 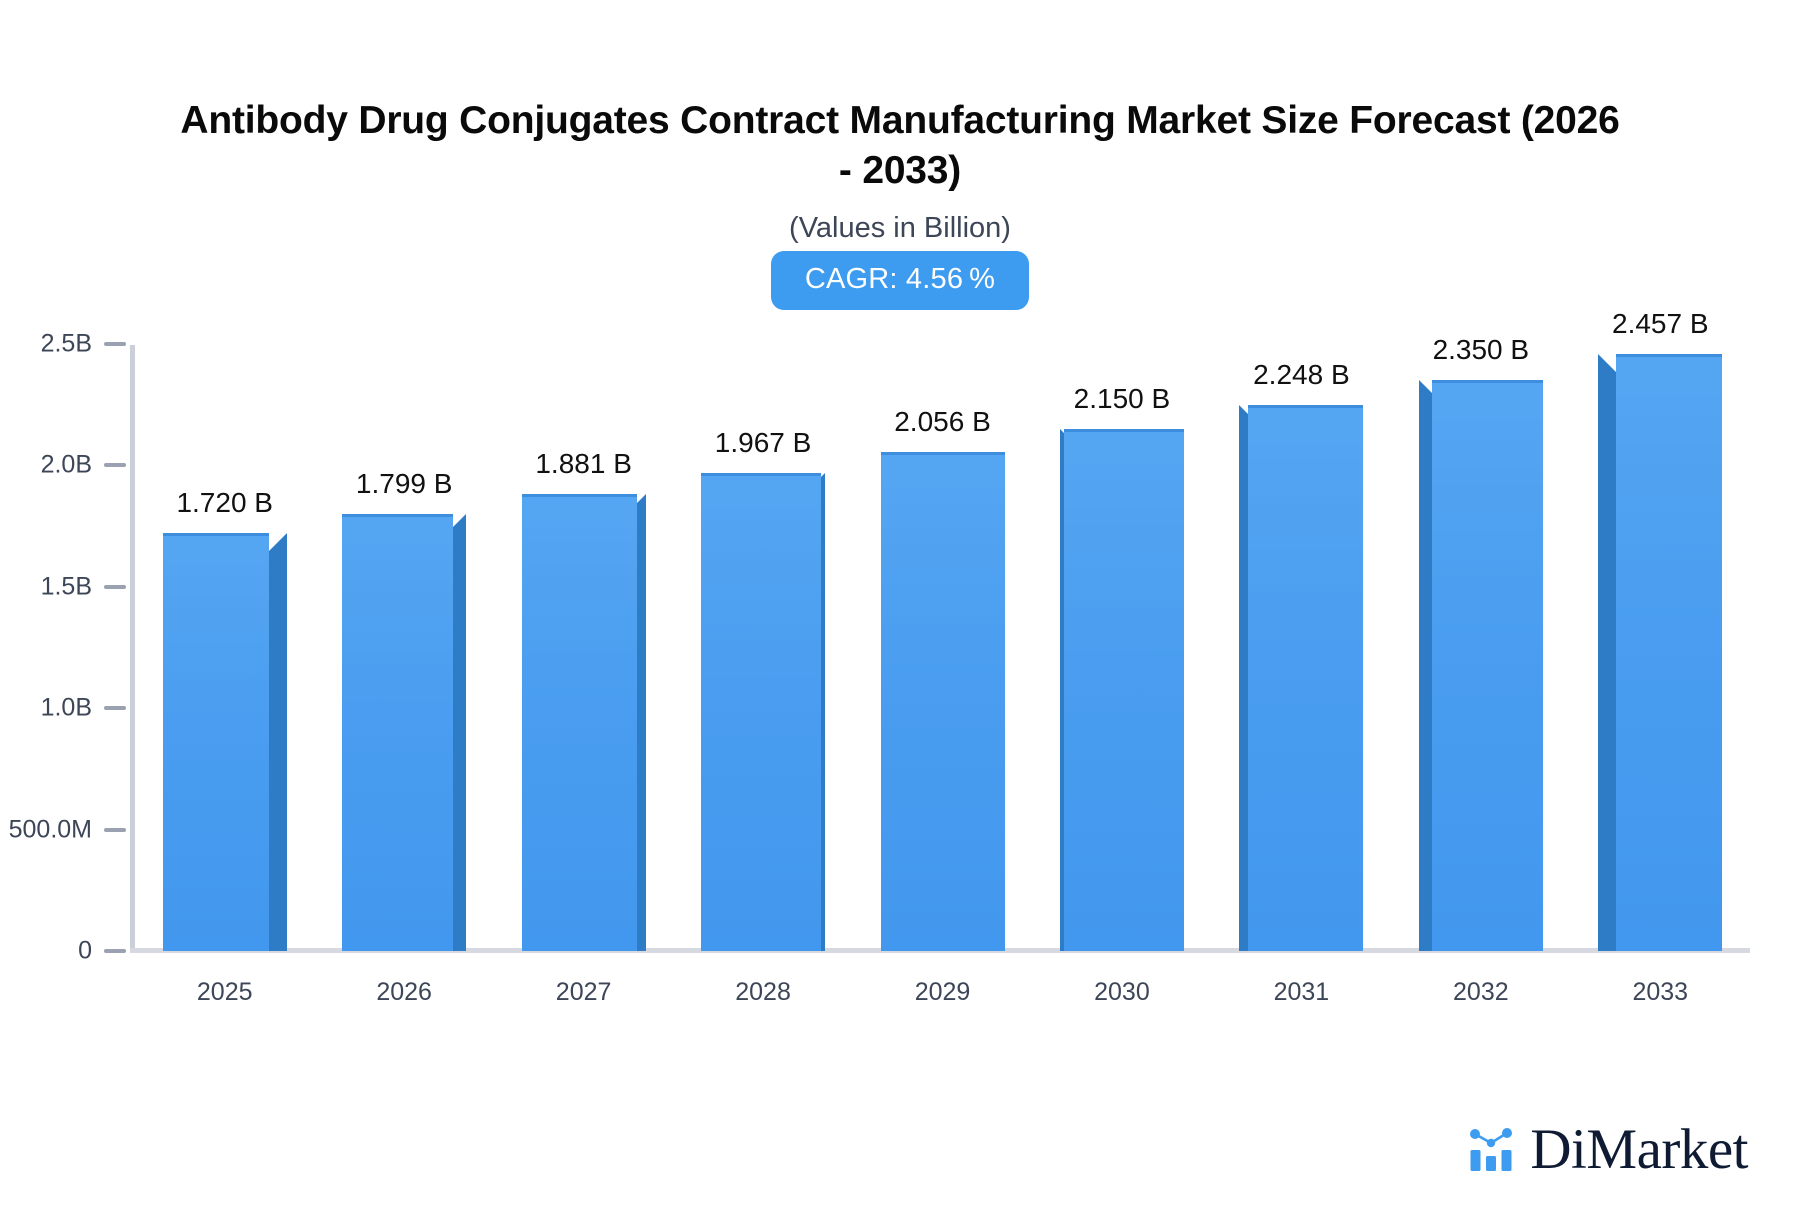 I want to click on y-tick-label: 0, so click(x=85, y=950).